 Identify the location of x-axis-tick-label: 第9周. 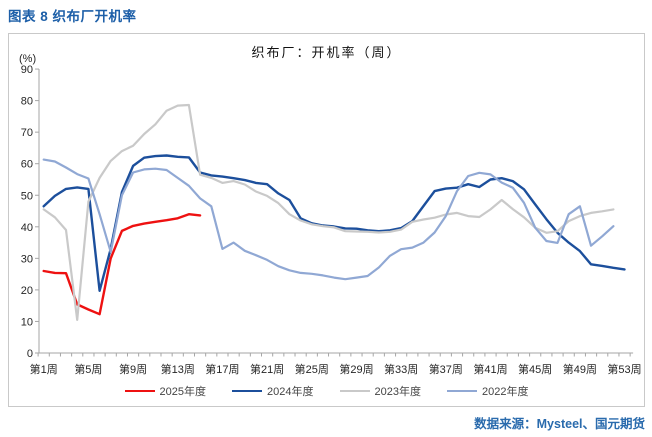
(133, 369).